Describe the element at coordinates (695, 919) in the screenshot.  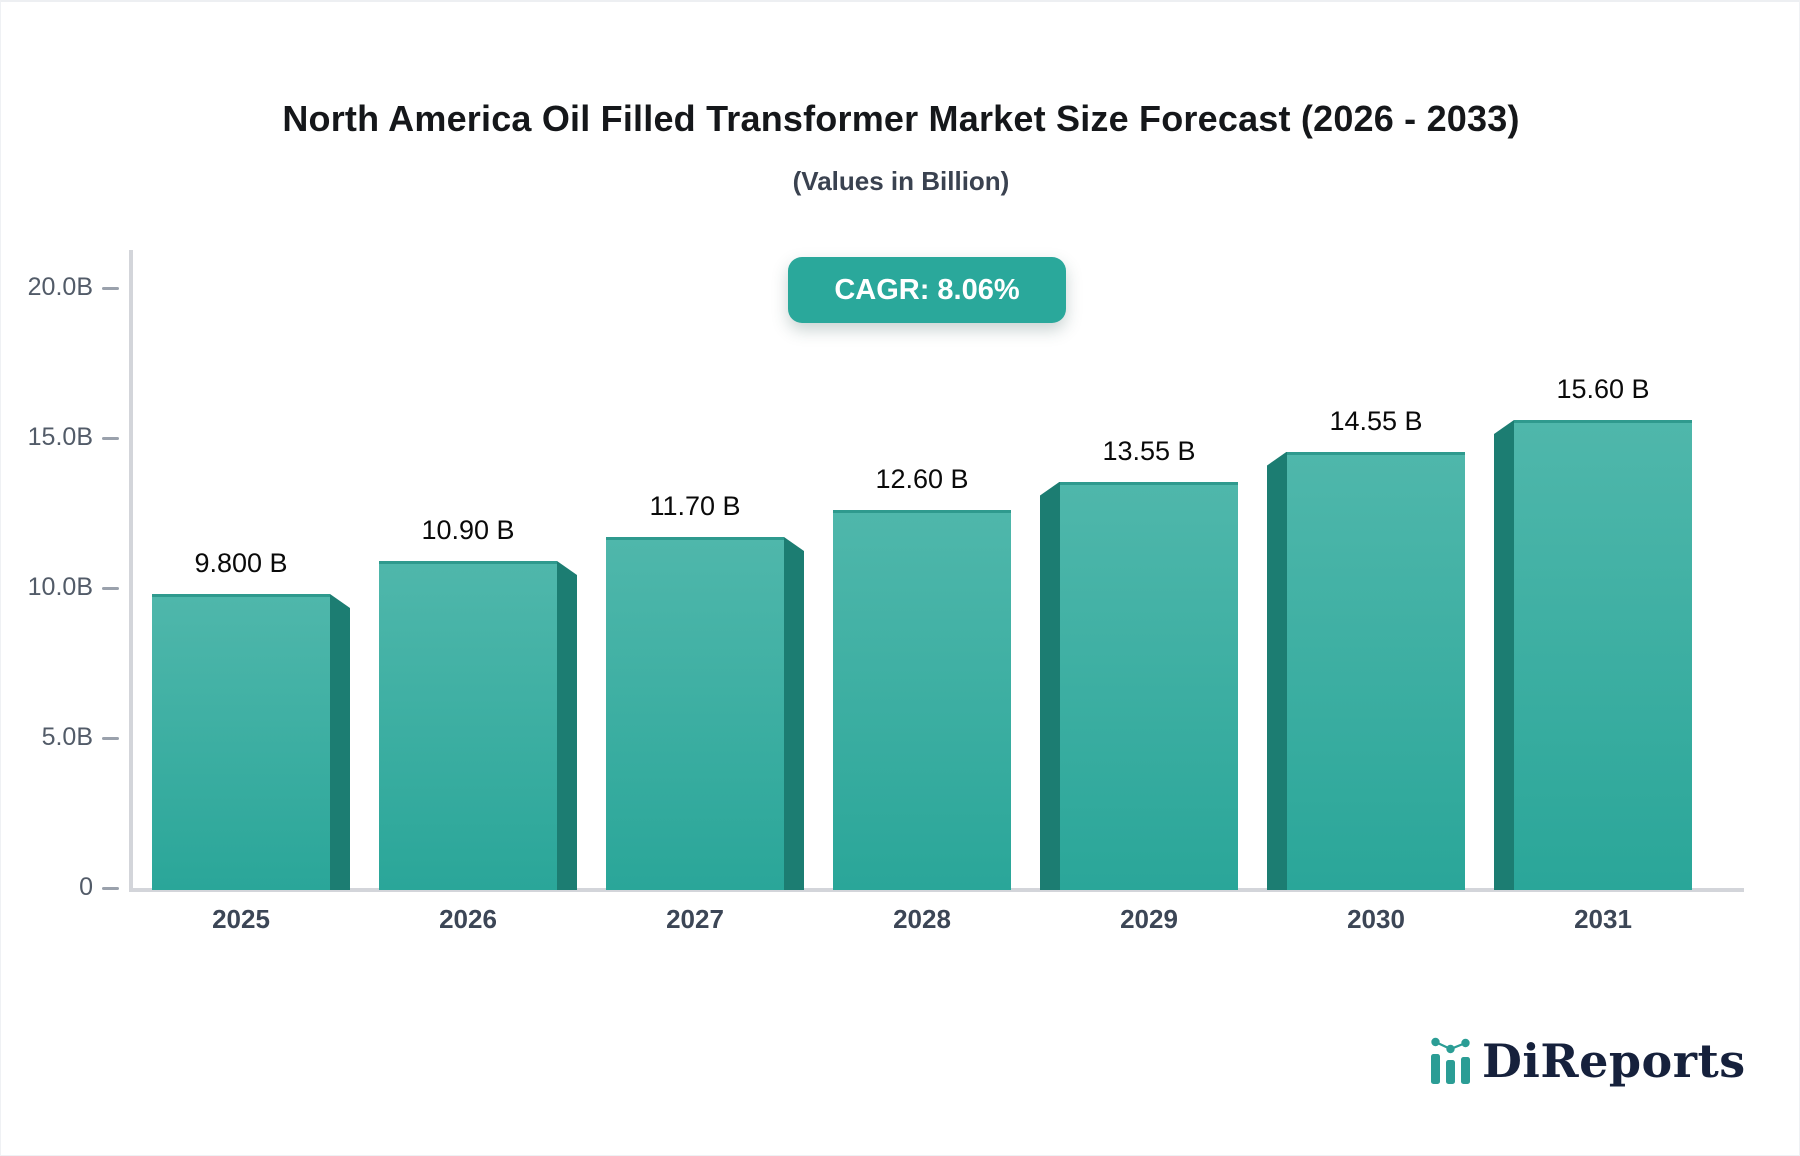
I see `x-axis-category-label: 2027` at that location.